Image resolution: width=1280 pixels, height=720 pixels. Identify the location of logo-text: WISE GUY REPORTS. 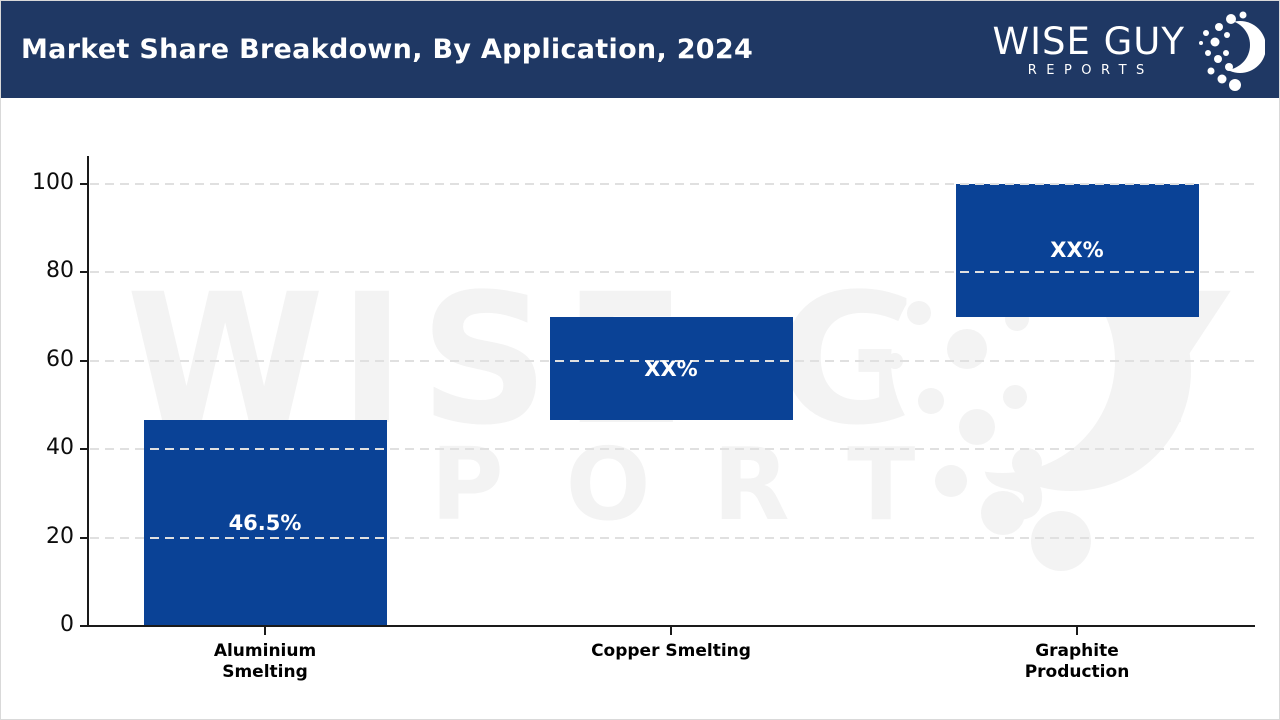
(1089, 50).